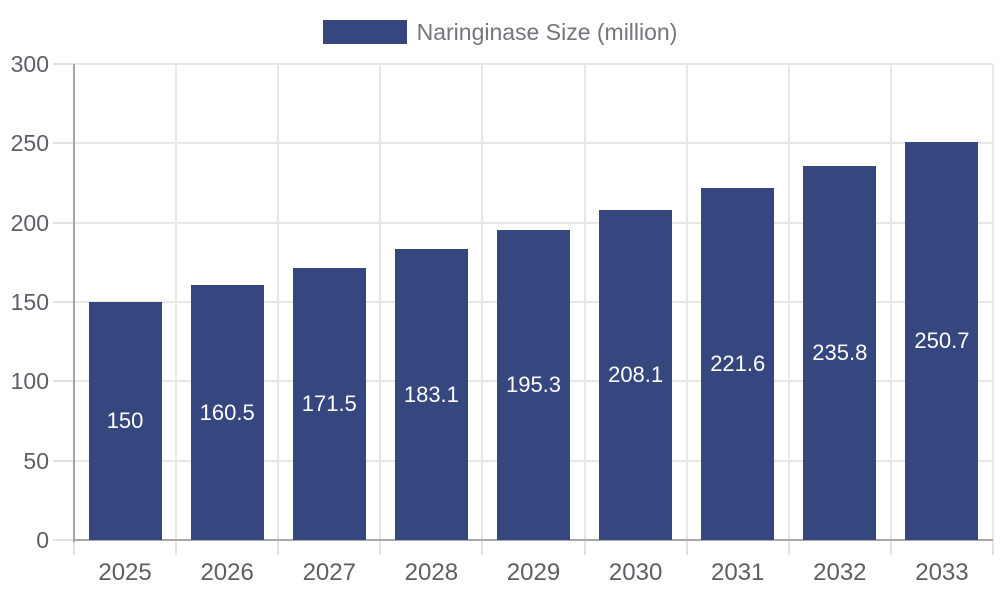 This screenshot has height=600, width=1000. I want to click on y-axis-label: 50, so click(36, 460).